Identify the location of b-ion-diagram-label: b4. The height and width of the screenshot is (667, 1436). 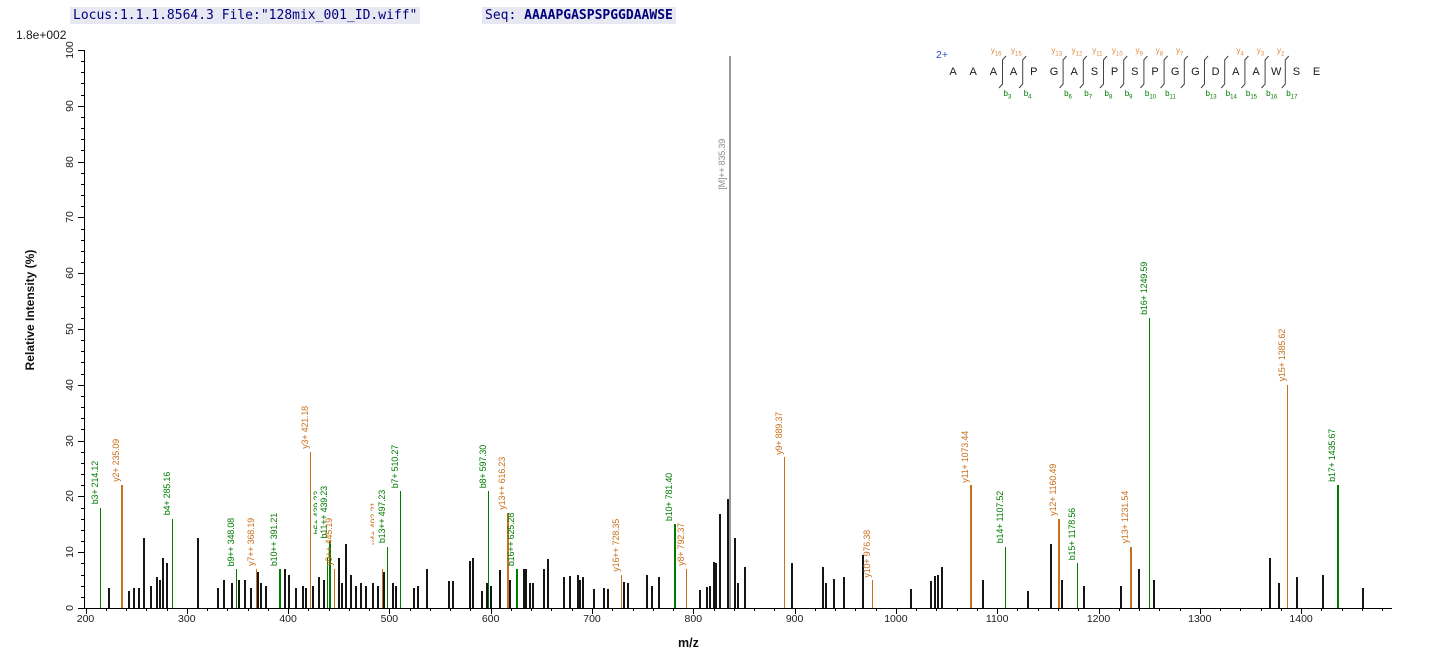
(1027, 95).